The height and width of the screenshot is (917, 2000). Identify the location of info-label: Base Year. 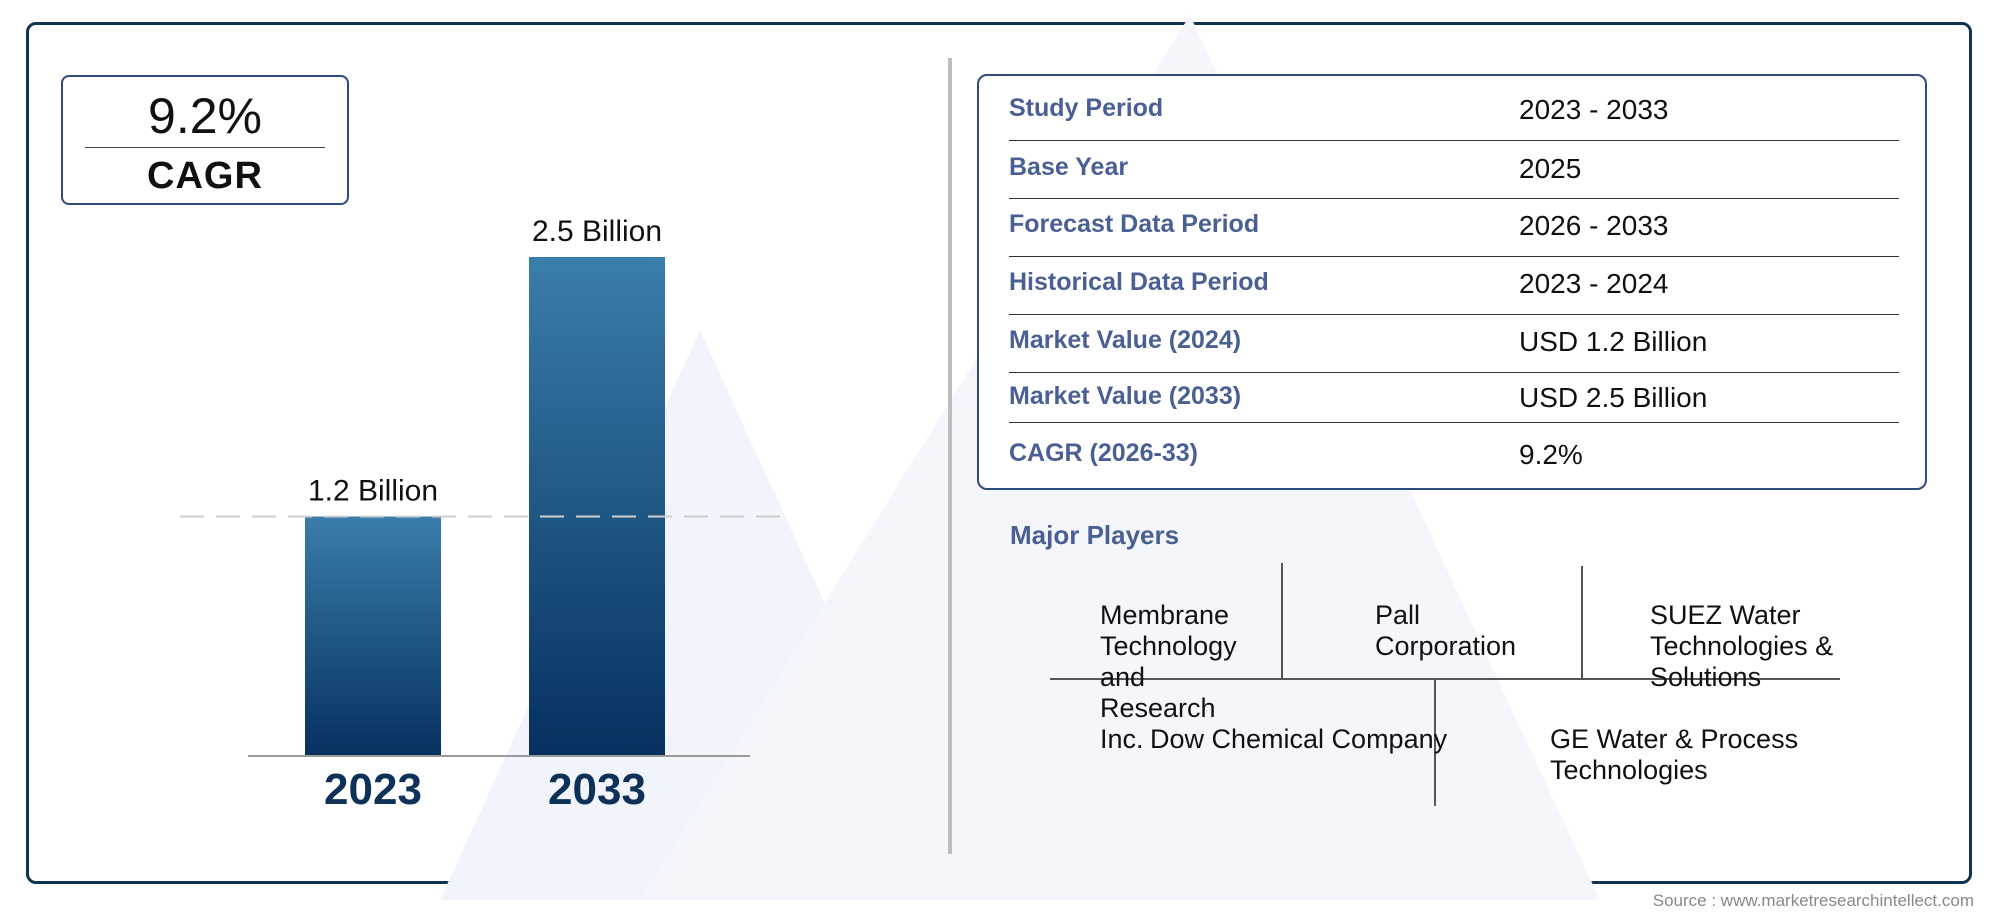
(1069, 167).